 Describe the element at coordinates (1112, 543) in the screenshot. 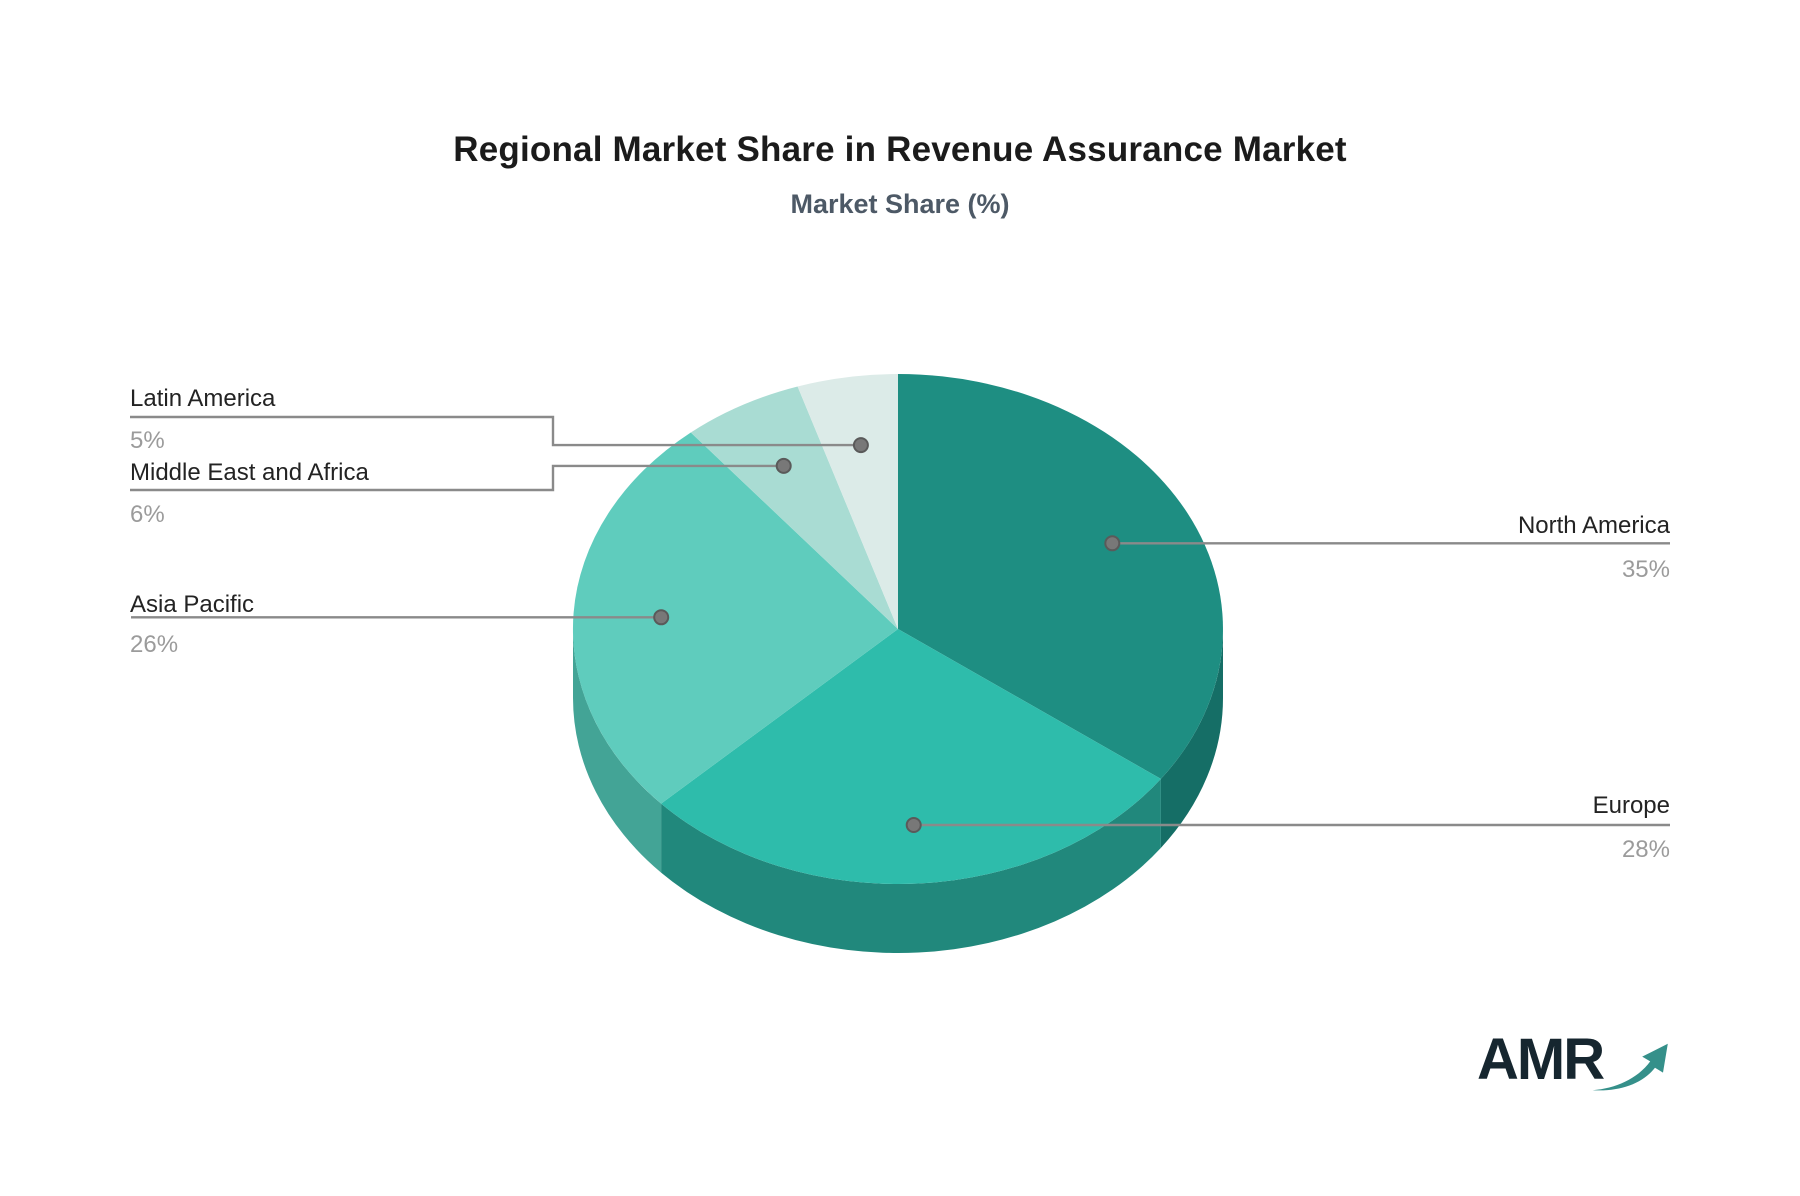

I see `leader-dot-north-america` at that location.